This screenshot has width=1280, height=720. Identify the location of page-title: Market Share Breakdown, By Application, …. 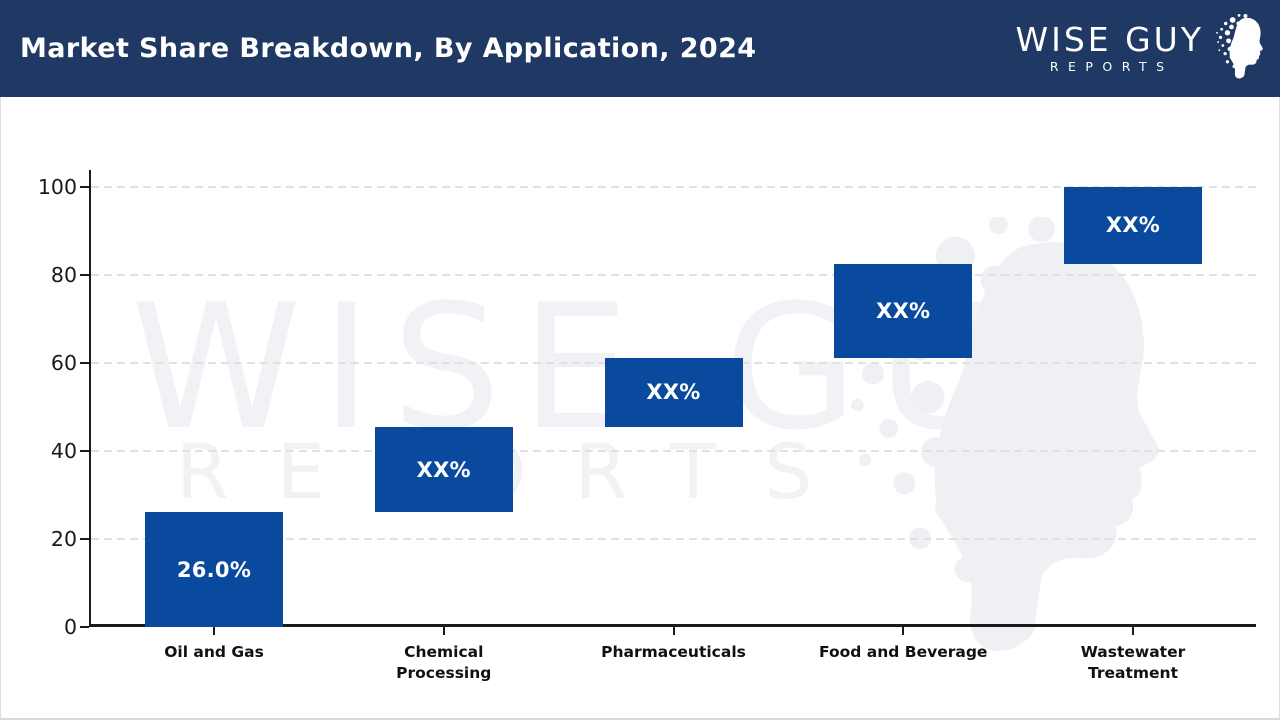
(388, 48).